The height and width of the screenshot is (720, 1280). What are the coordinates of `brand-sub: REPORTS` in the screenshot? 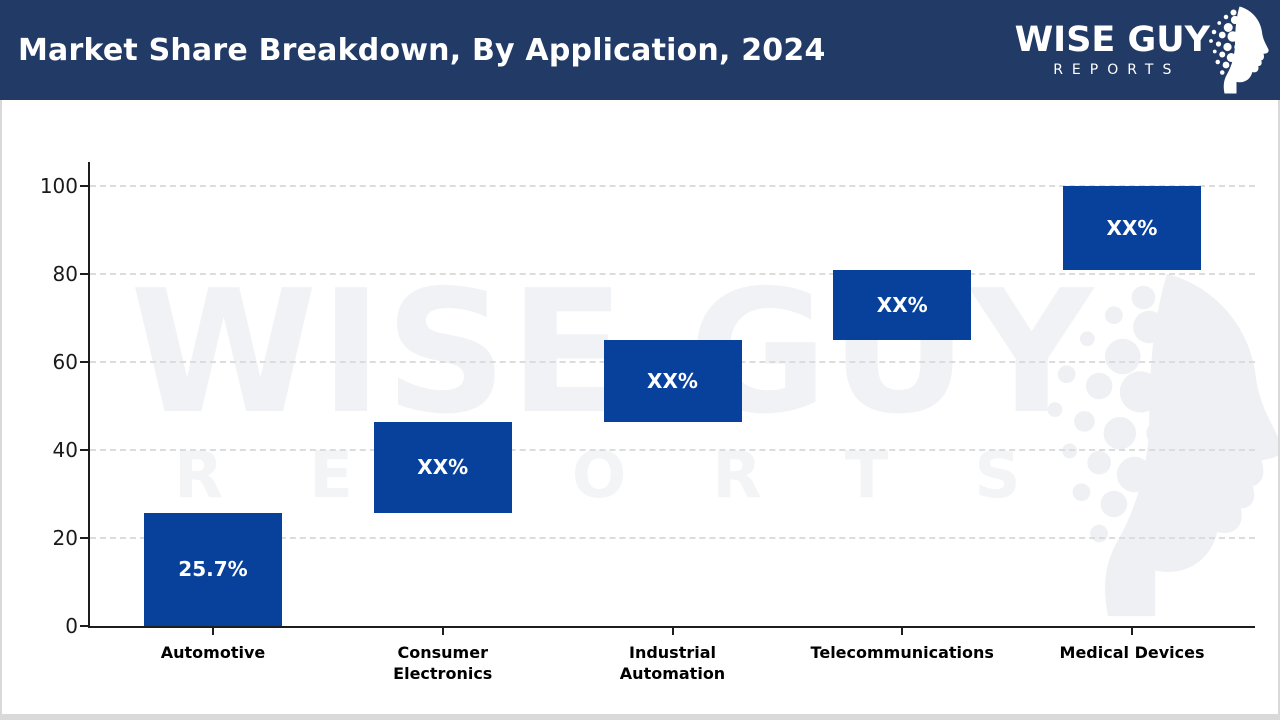 It's located at (1117, 69).